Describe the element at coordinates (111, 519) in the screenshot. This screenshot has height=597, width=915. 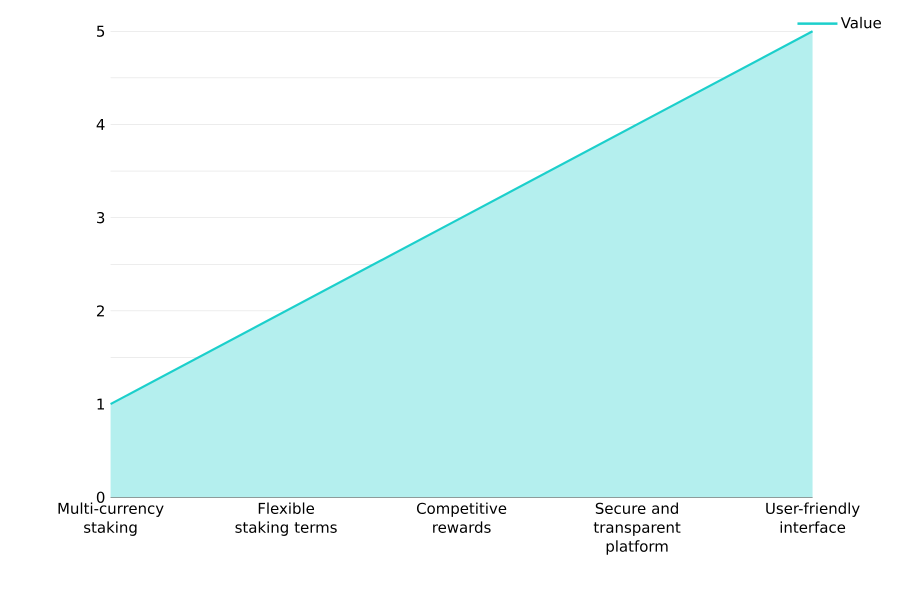
I see `x-tick-label: Multi-currency staking` at that location.